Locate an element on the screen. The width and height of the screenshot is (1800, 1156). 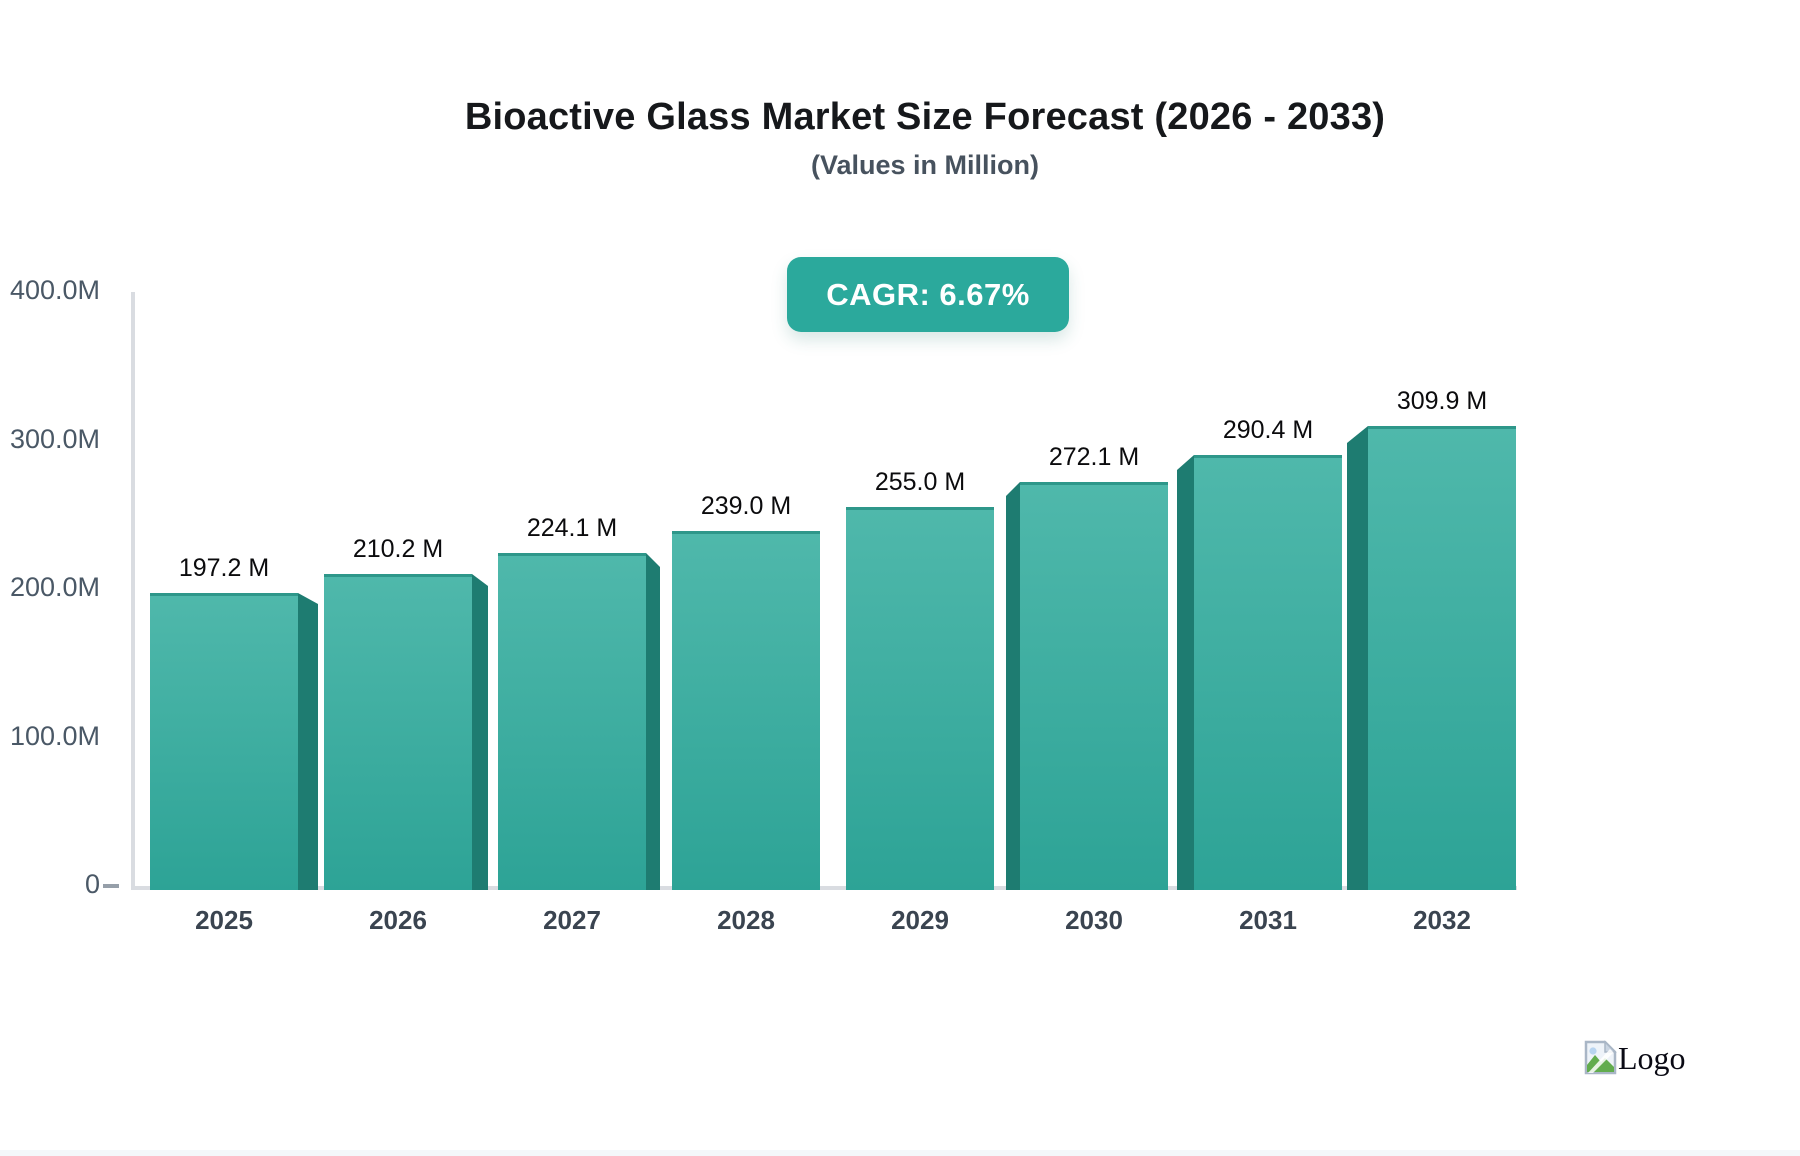
y-tick-label: 100.0M is located at coordinates (54, 736).